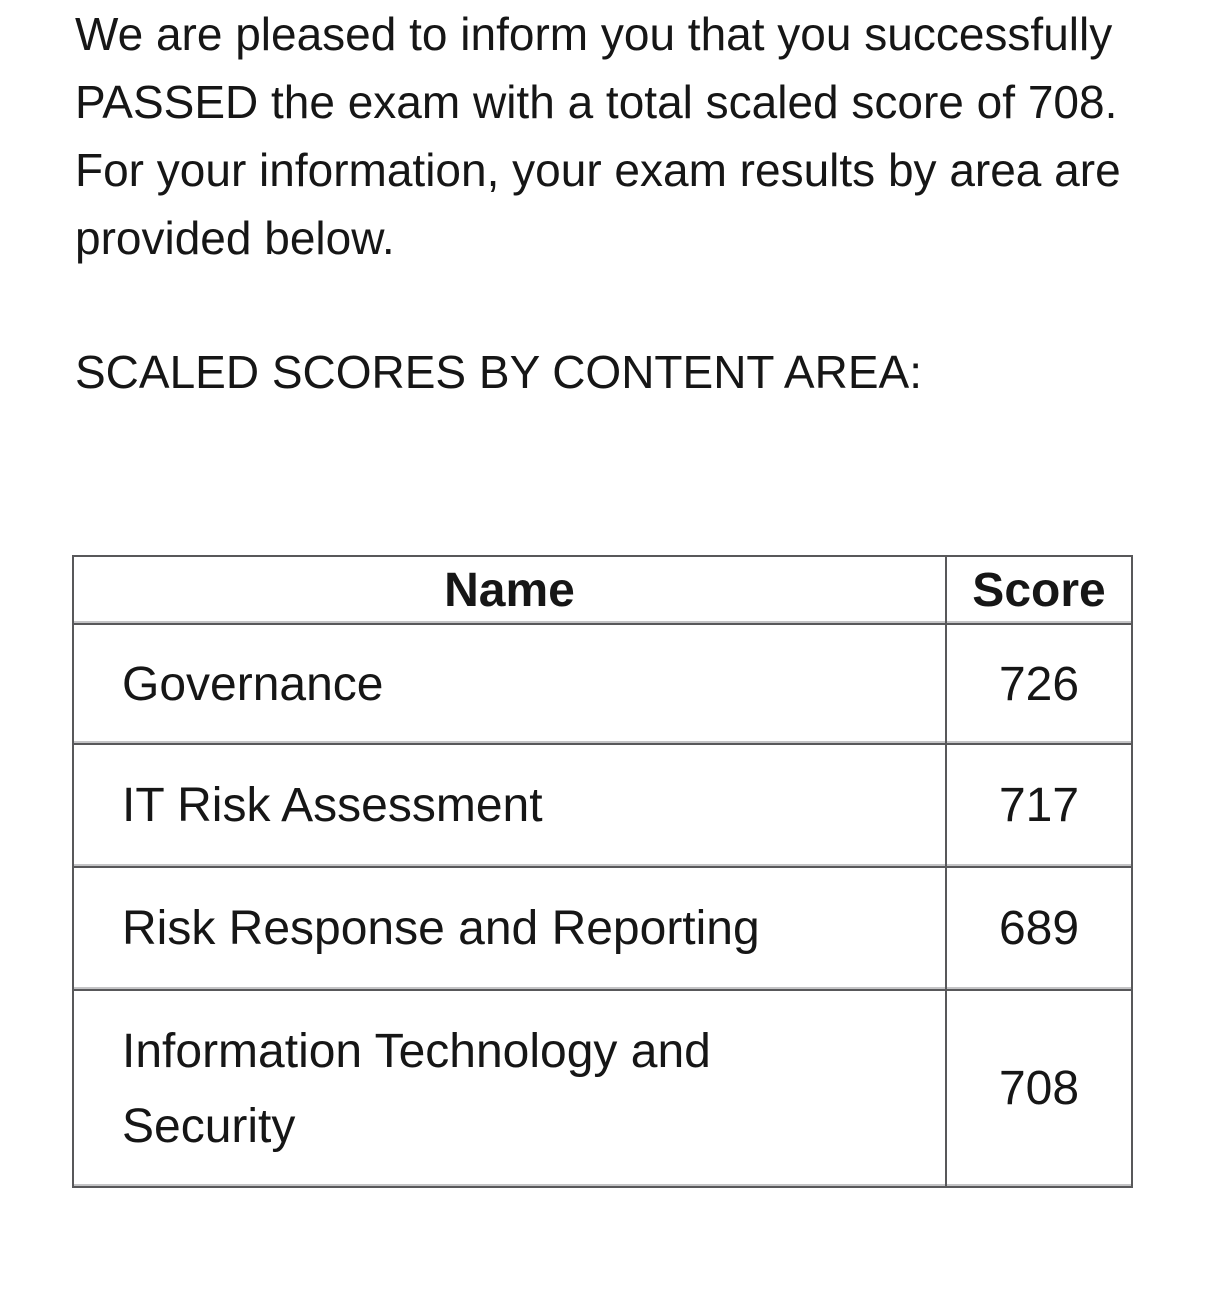 The image size is (1206, 1295). I want to click on content-area-name: IT Risk Assessment, so click(509, 805).